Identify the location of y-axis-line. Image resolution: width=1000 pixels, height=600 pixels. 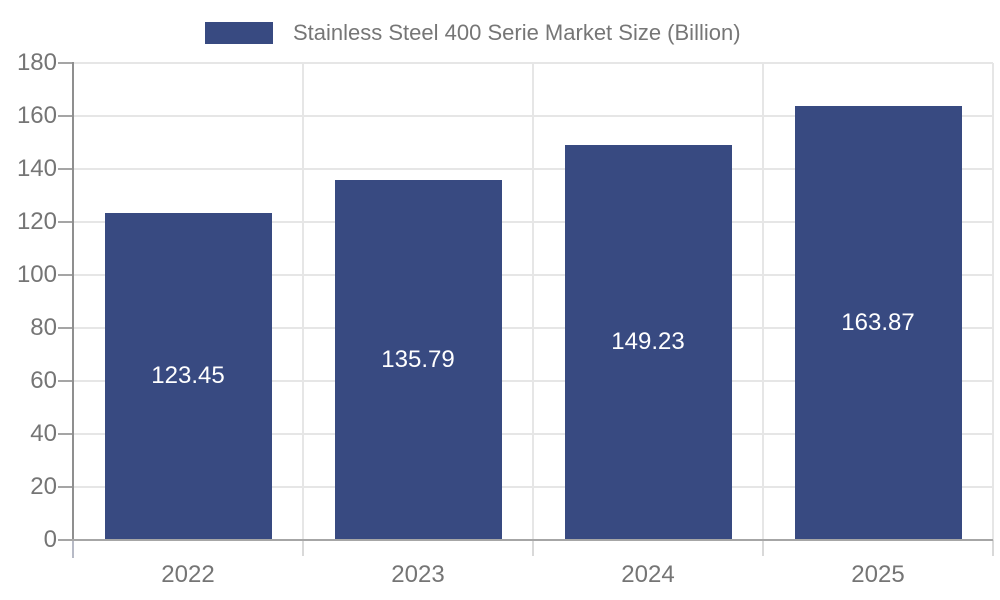
(73, 301).